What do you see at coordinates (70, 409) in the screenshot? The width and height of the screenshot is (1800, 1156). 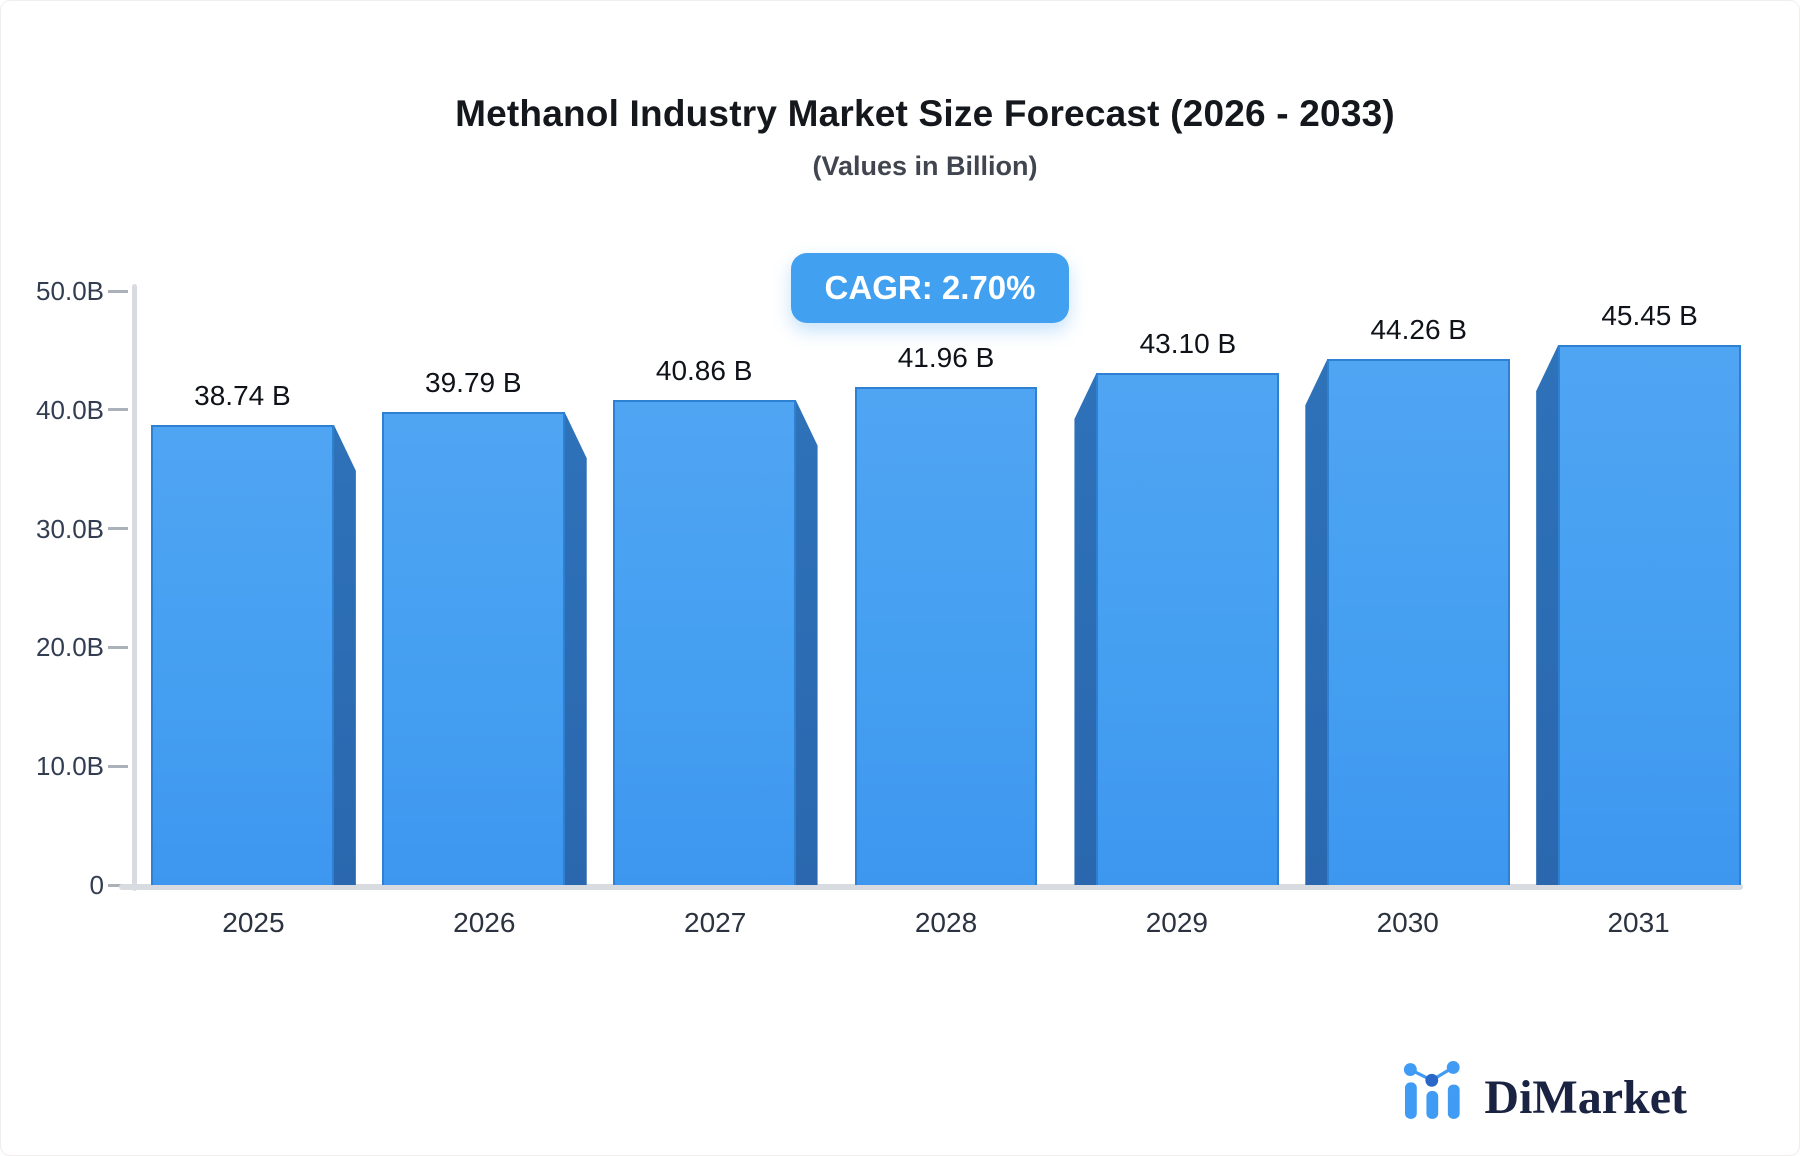 I see `y-axis-tick-label: 40.0B` at bounding box center [70, 409].